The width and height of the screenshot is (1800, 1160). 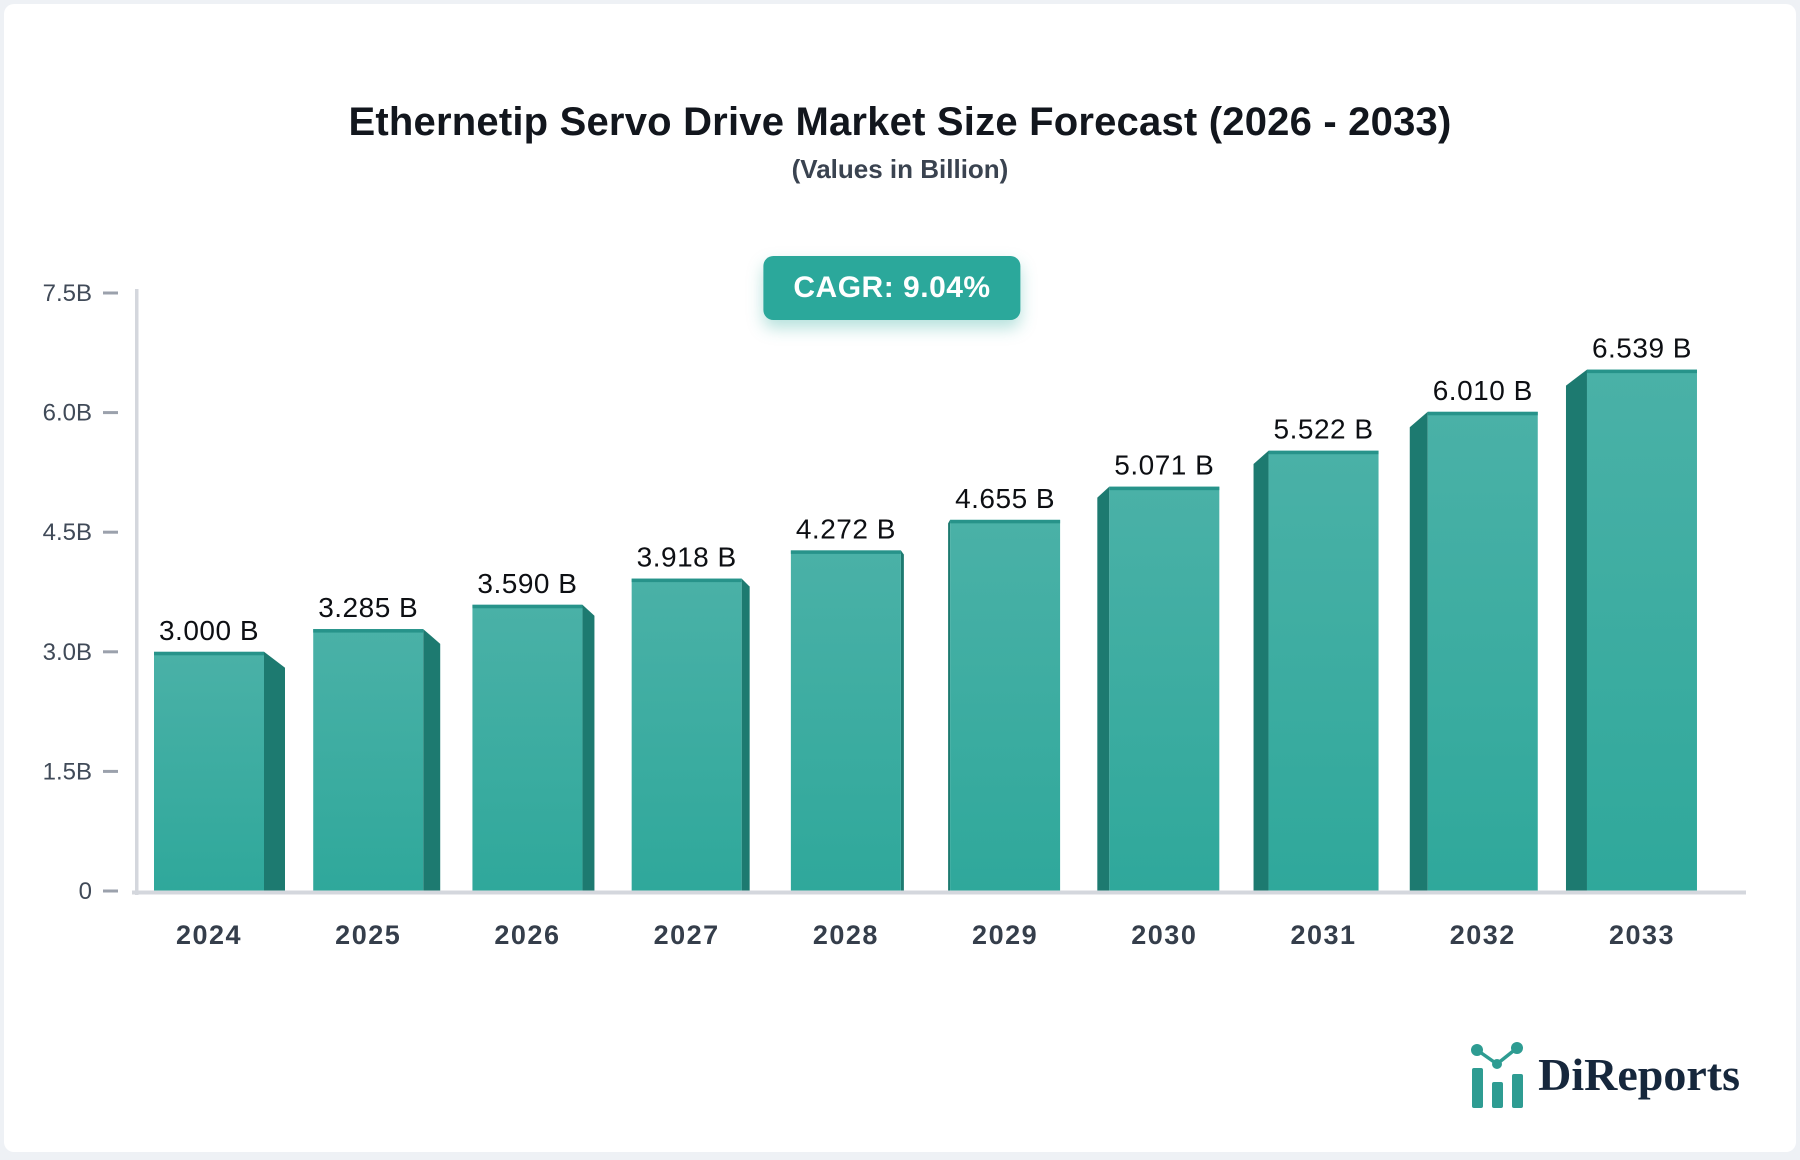 What do you see at coordinates (67, 771) in the screenshot?
I see `y-tick-label: 1.5B` at bounding box center [67, 771].